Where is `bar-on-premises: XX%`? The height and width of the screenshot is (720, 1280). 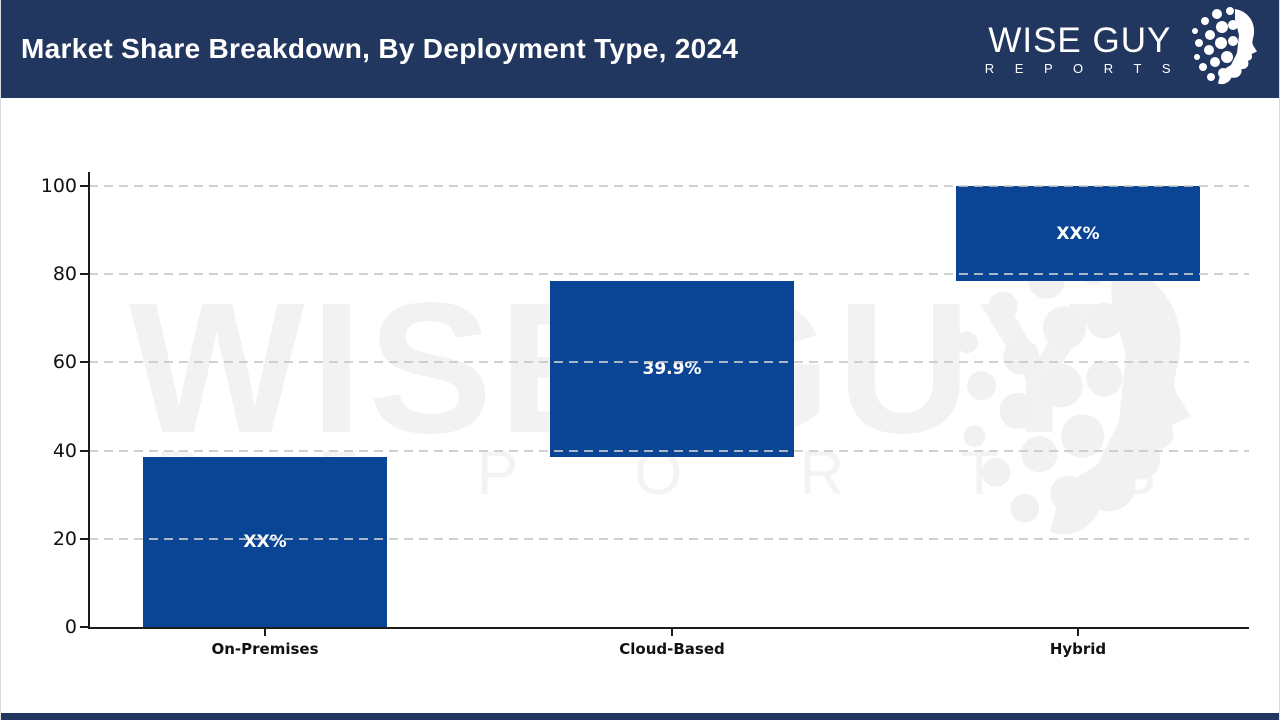
bar-on-premises: XX% is located at coordinates (265, 542).